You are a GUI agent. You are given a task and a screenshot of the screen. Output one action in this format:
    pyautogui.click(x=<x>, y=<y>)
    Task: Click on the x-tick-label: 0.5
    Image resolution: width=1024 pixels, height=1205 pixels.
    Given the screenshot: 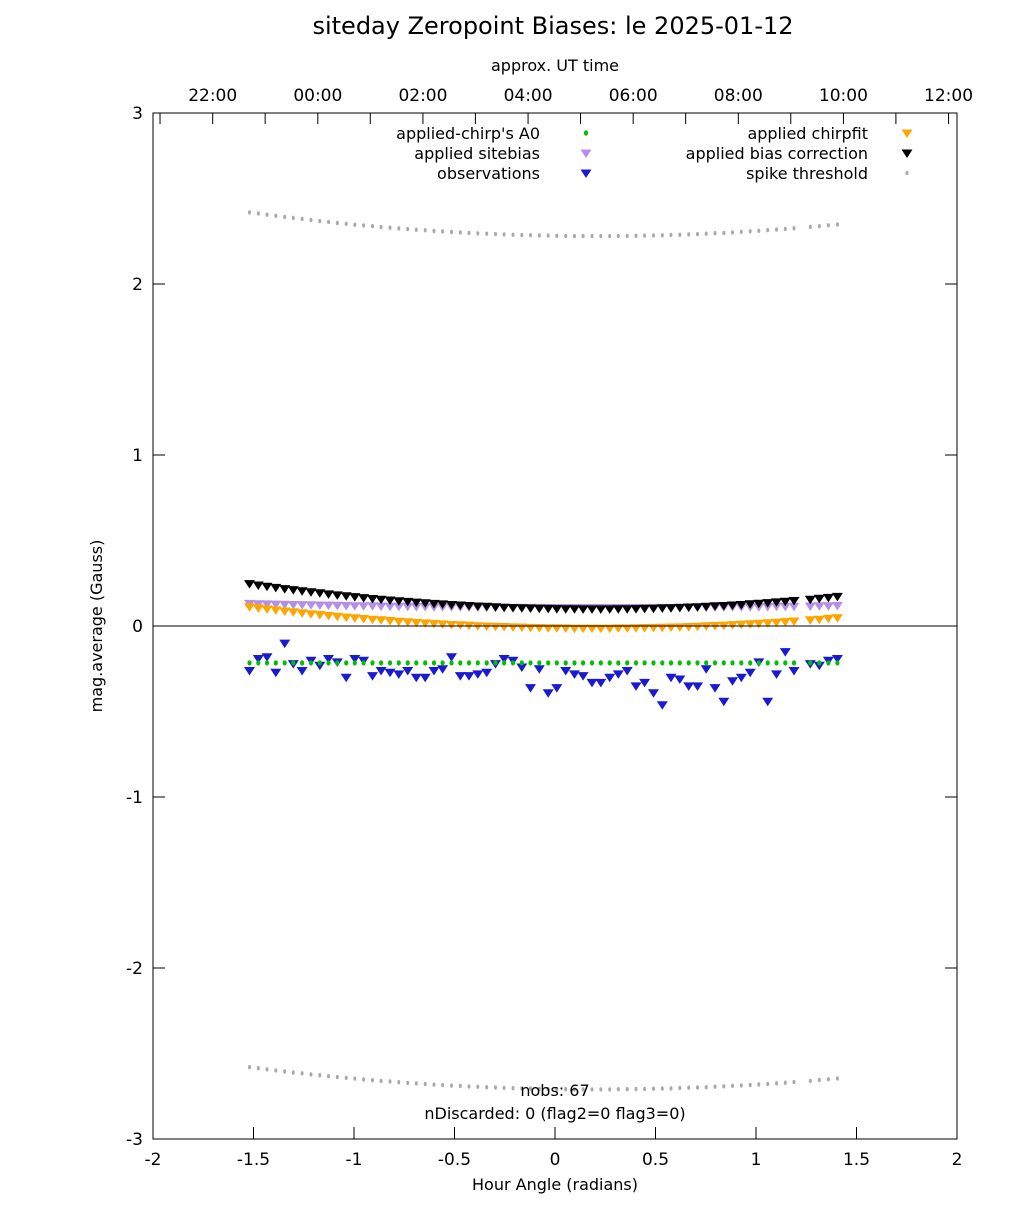 What is the action you would take?
    pyautogui.click(x=655, y=1160)
    